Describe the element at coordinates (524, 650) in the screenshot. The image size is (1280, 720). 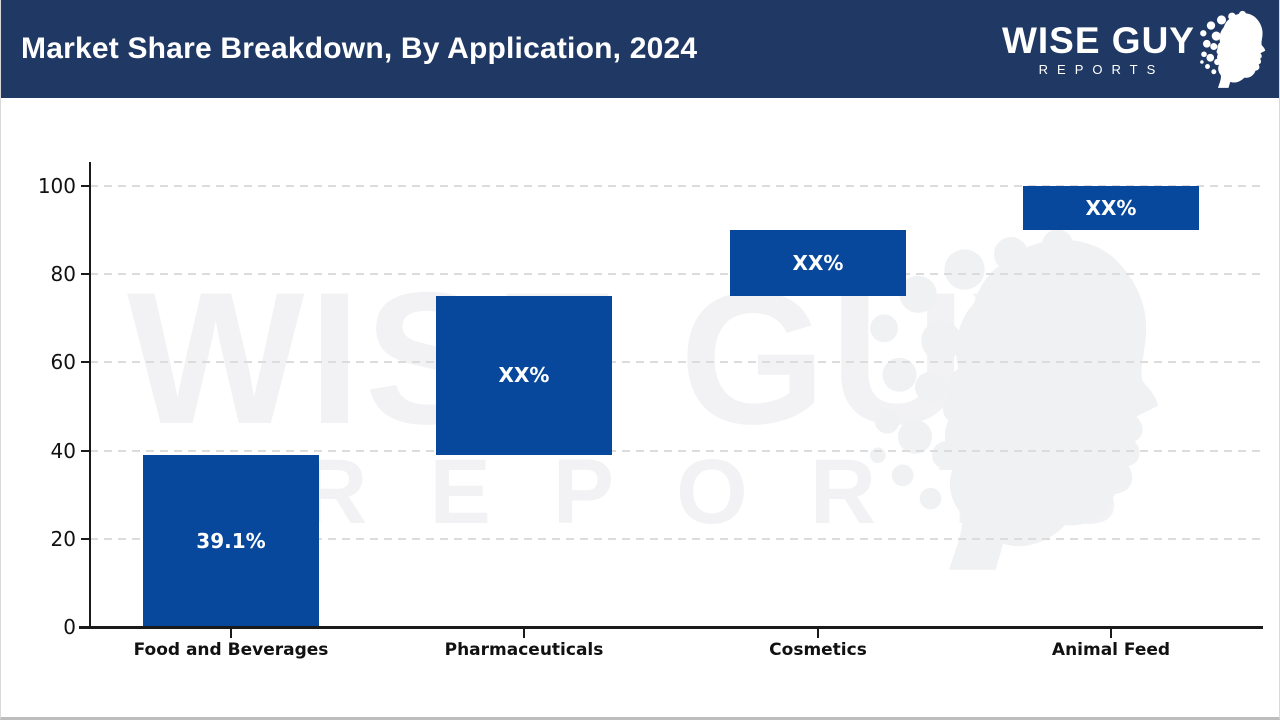
I see `x-category-label: Pharmaceuticals` at that location.